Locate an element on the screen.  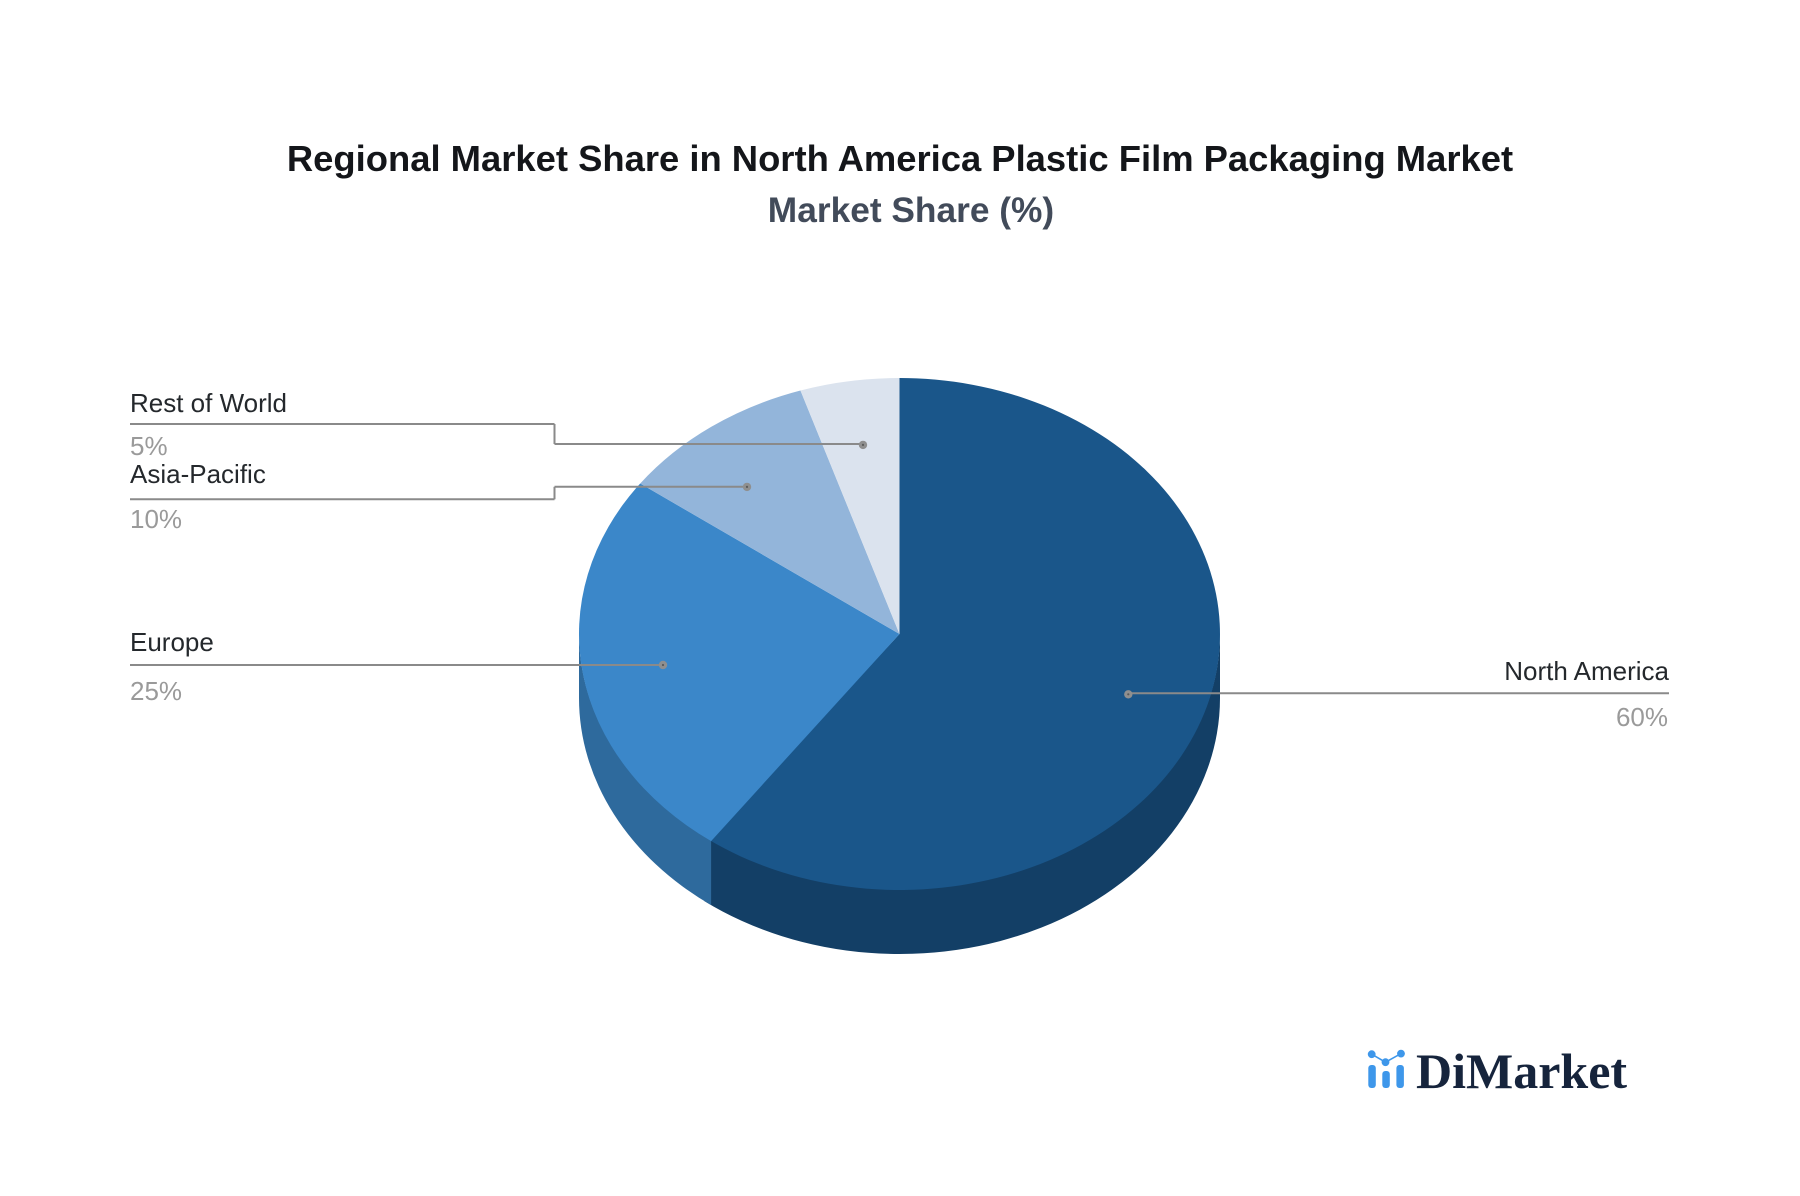
svg-text: DiMarket is located at coordinates (1521, 1071).